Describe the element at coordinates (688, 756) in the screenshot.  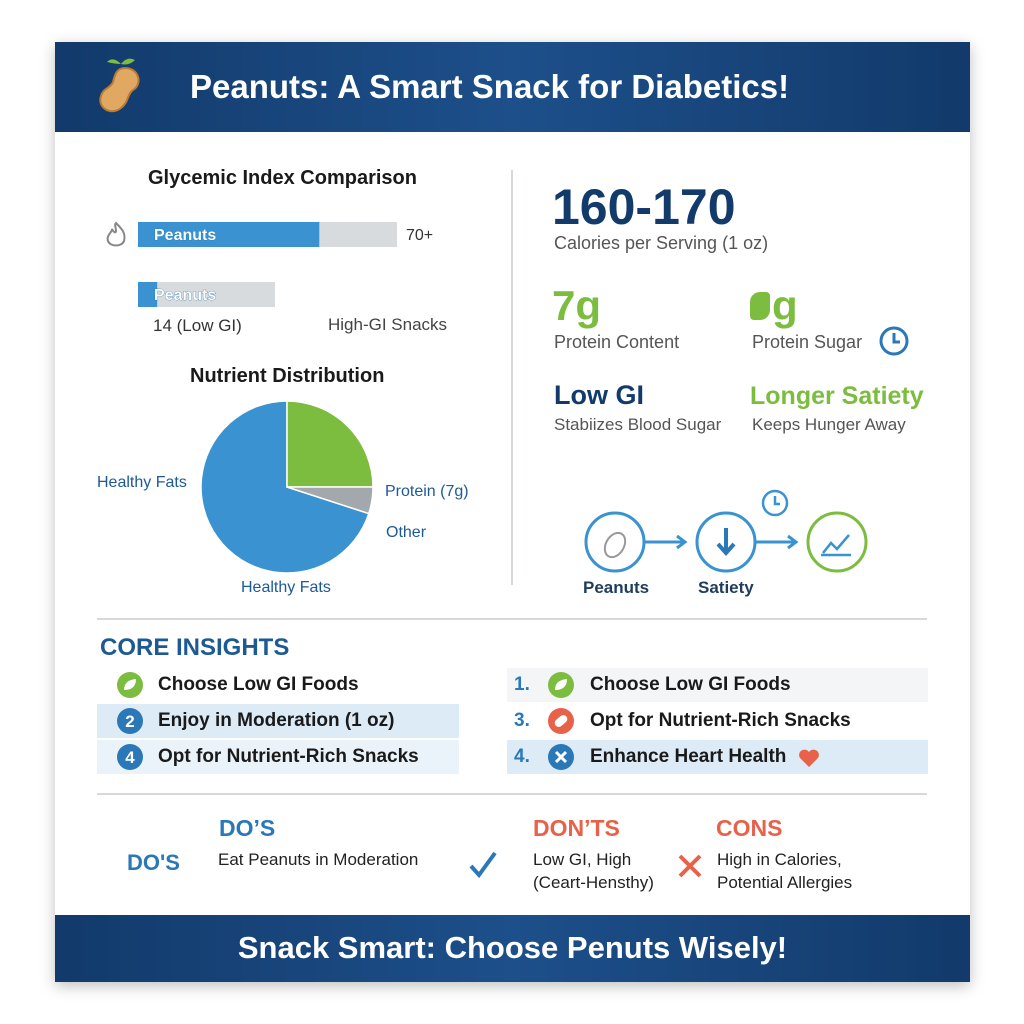
I see `insight-text: Enhance Heart Health` at that location.